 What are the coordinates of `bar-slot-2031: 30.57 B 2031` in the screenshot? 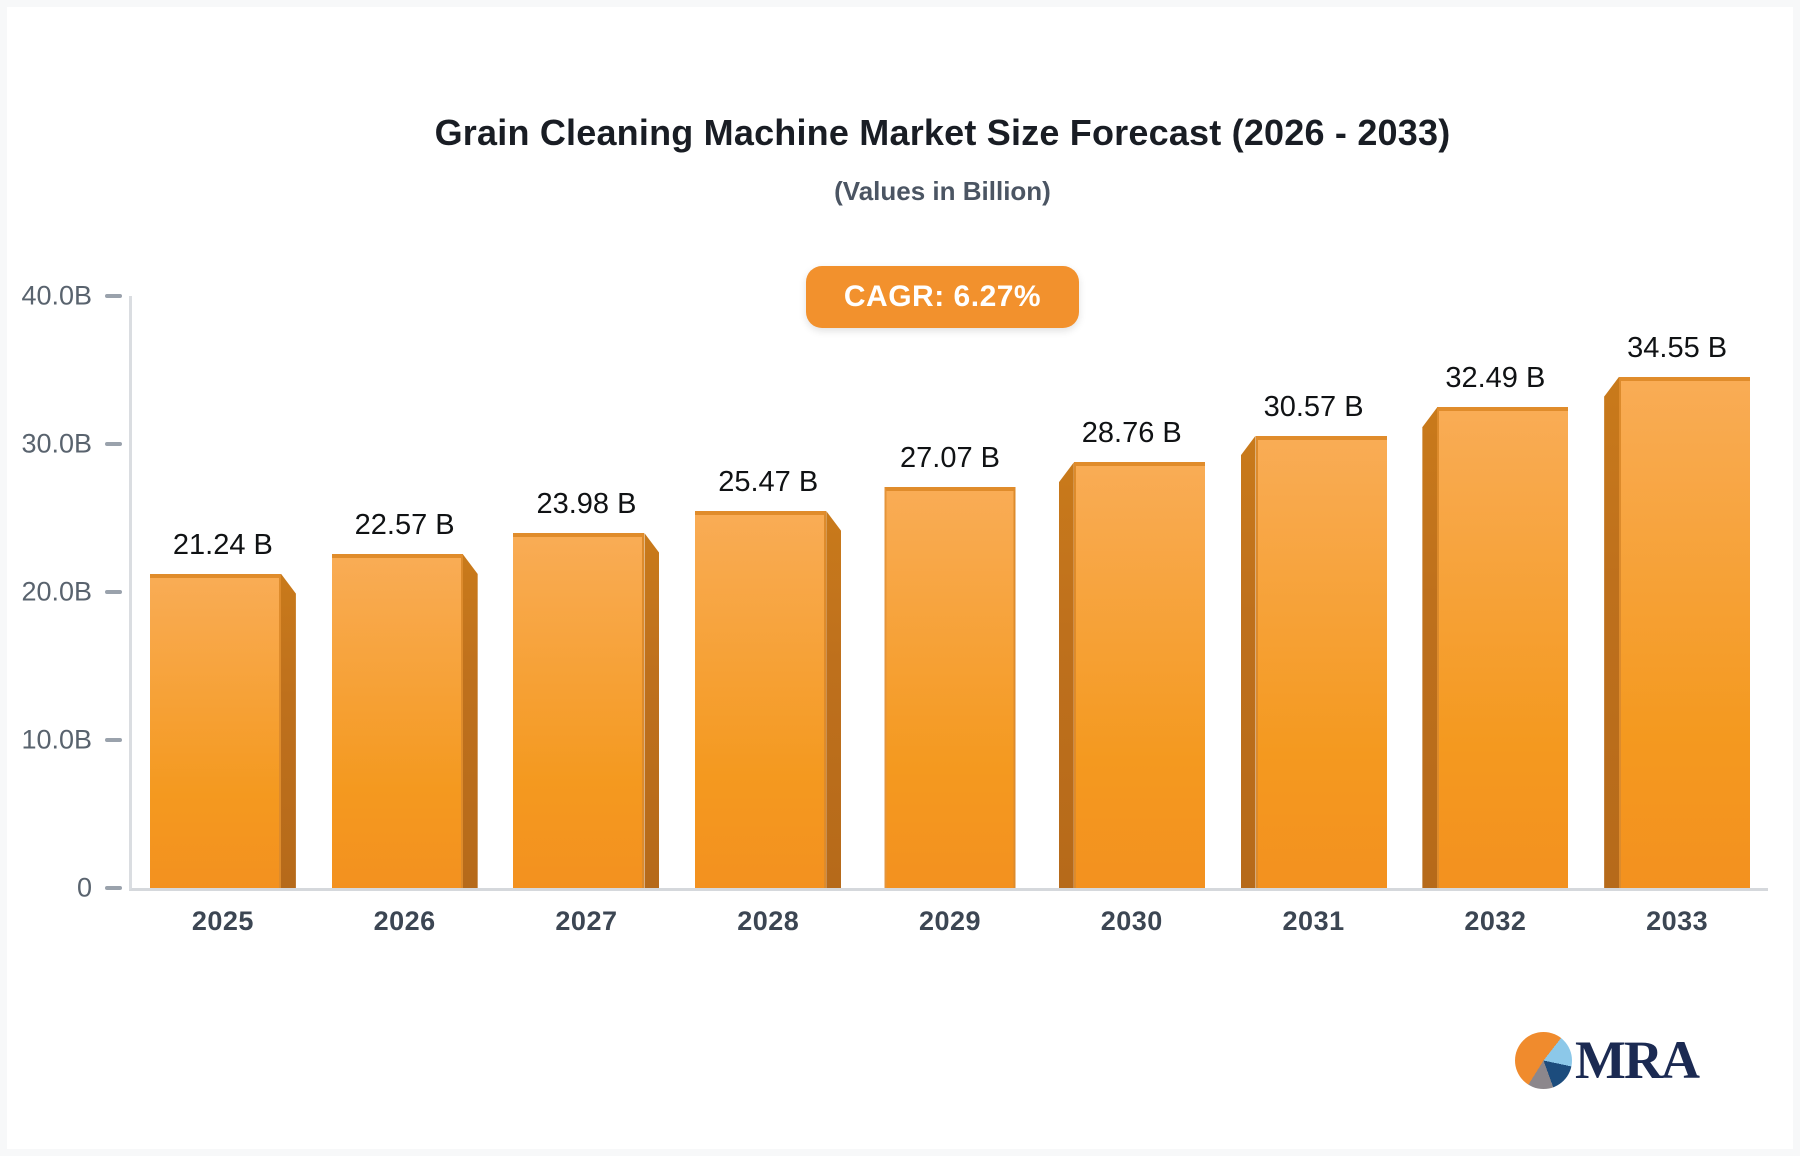 It's located at (1314, 616).